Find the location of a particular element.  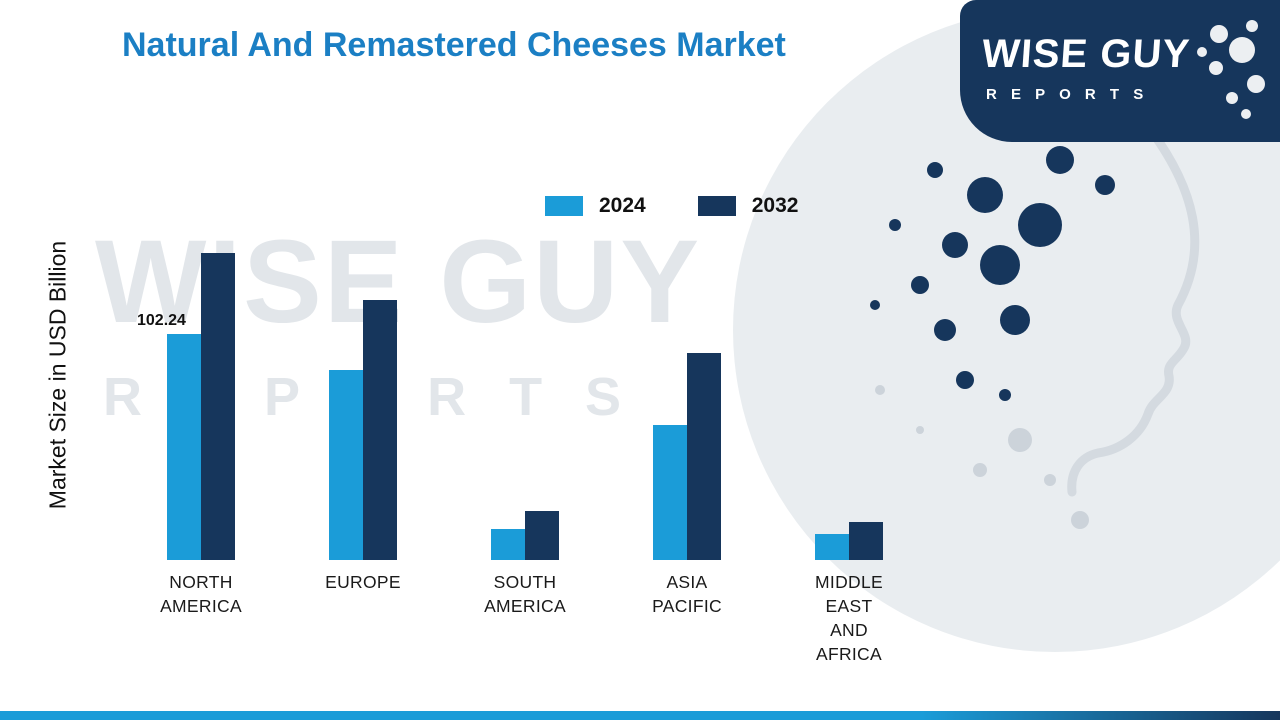

legend-label: 2032 is located at coordinates (775, 205).